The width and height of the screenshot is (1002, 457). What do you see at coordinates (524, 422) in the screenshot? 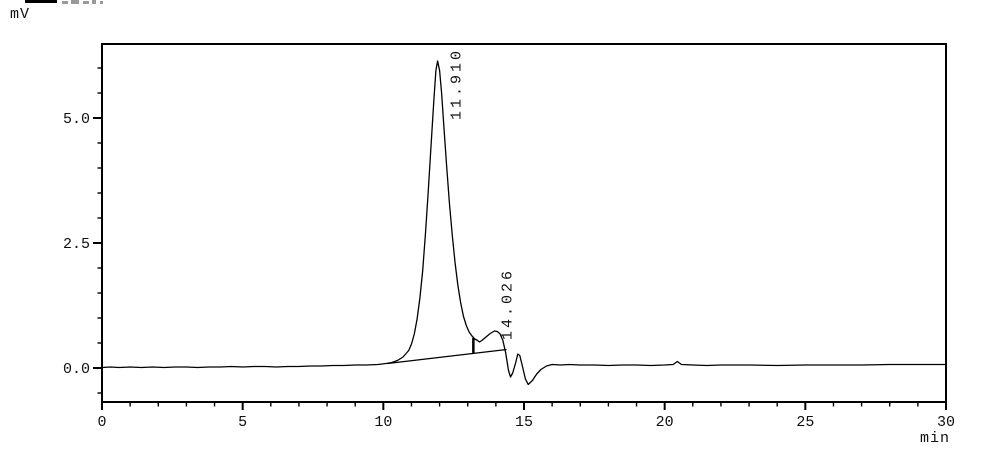
I see `x-tick-label: 15` at bounding box center [524, 422].